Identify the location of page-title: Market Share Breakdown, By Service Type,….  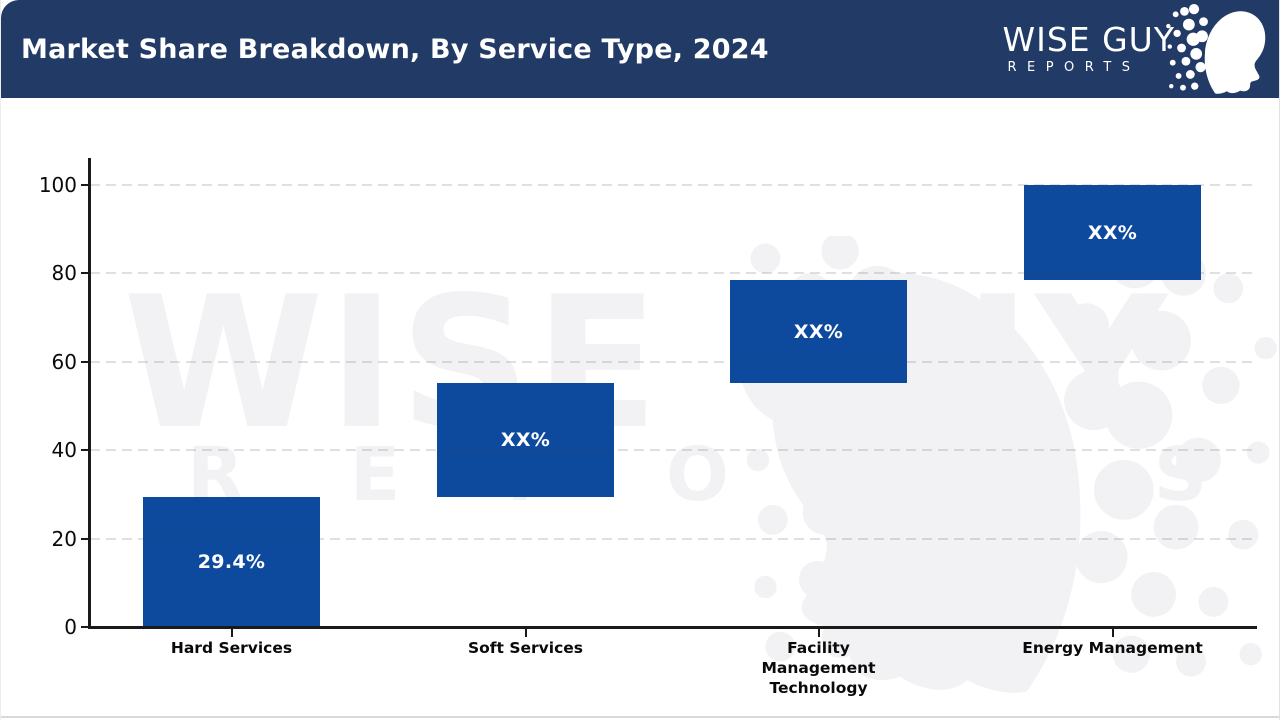
(395, 49).